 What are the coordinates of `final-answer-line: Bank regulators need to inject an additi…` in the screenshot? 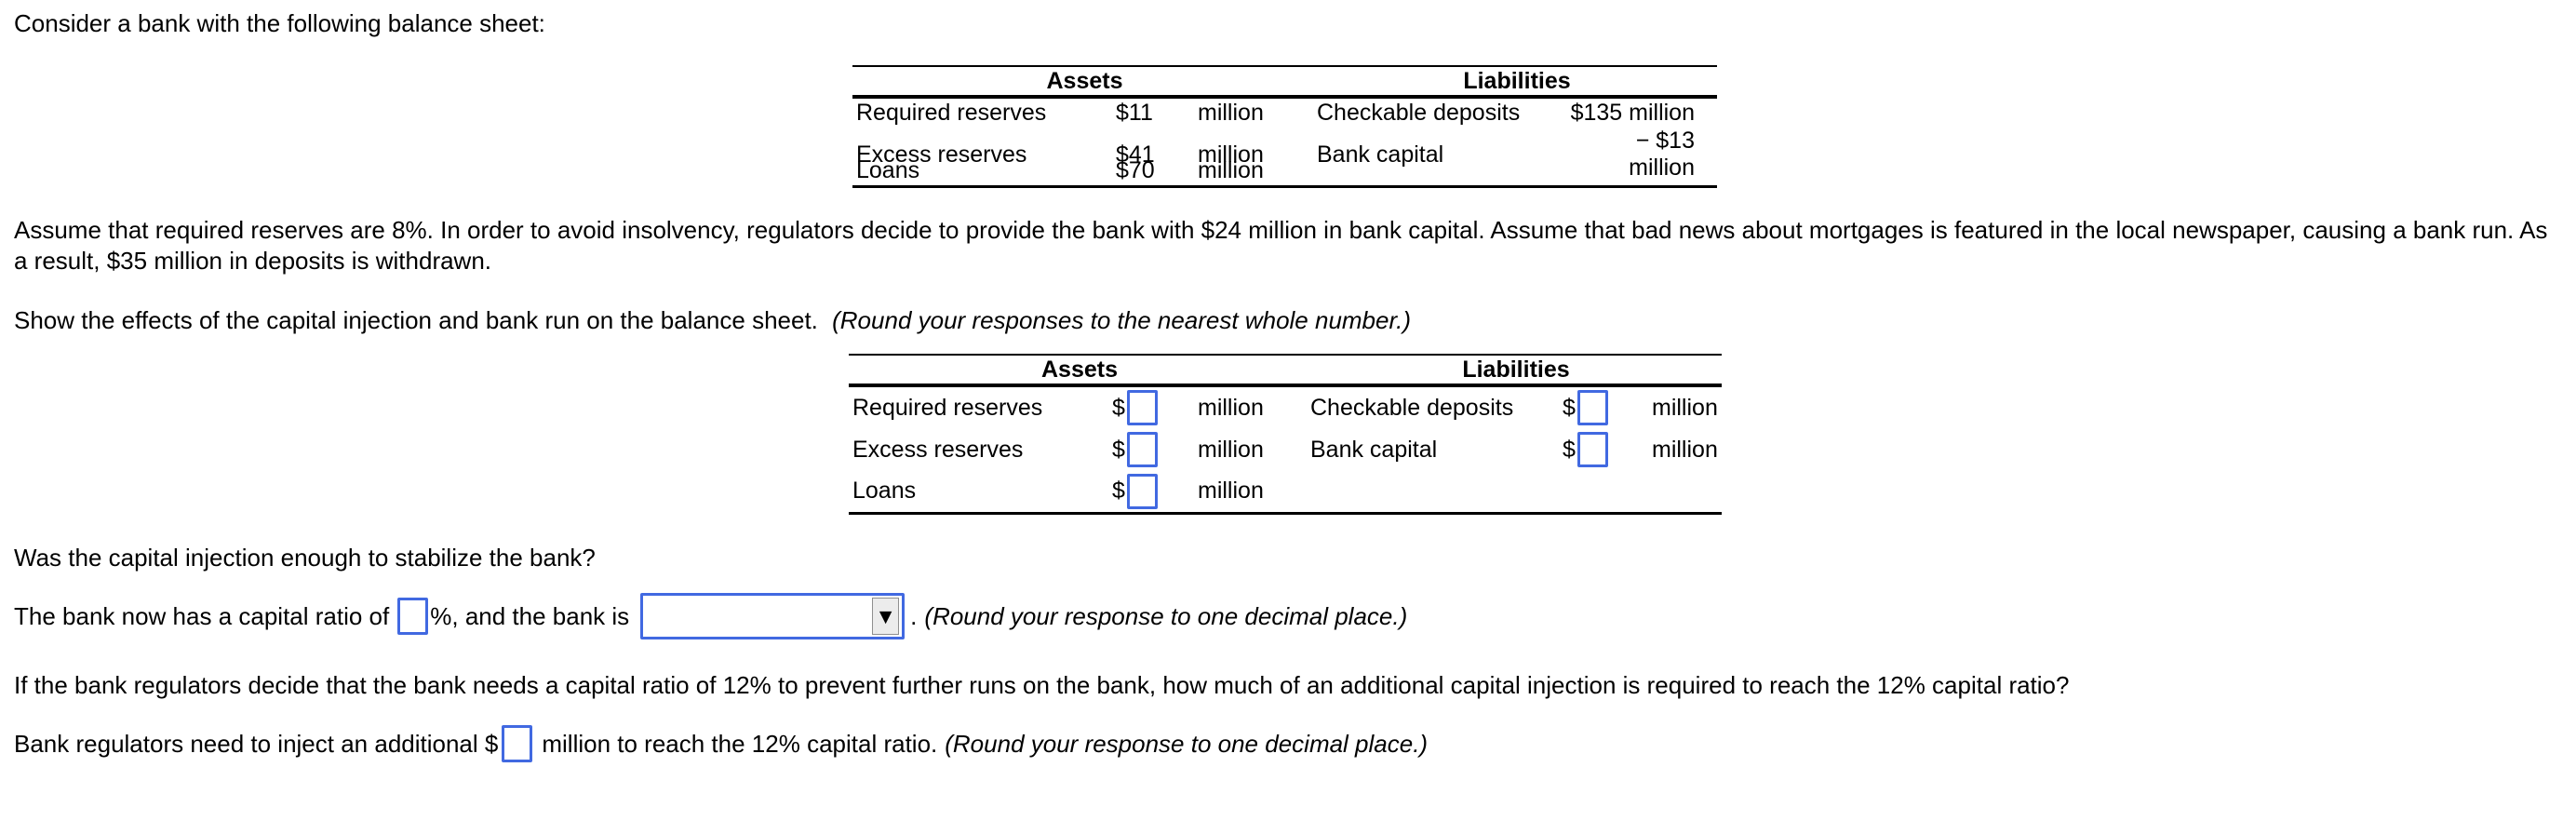 It's located at (721, 743).